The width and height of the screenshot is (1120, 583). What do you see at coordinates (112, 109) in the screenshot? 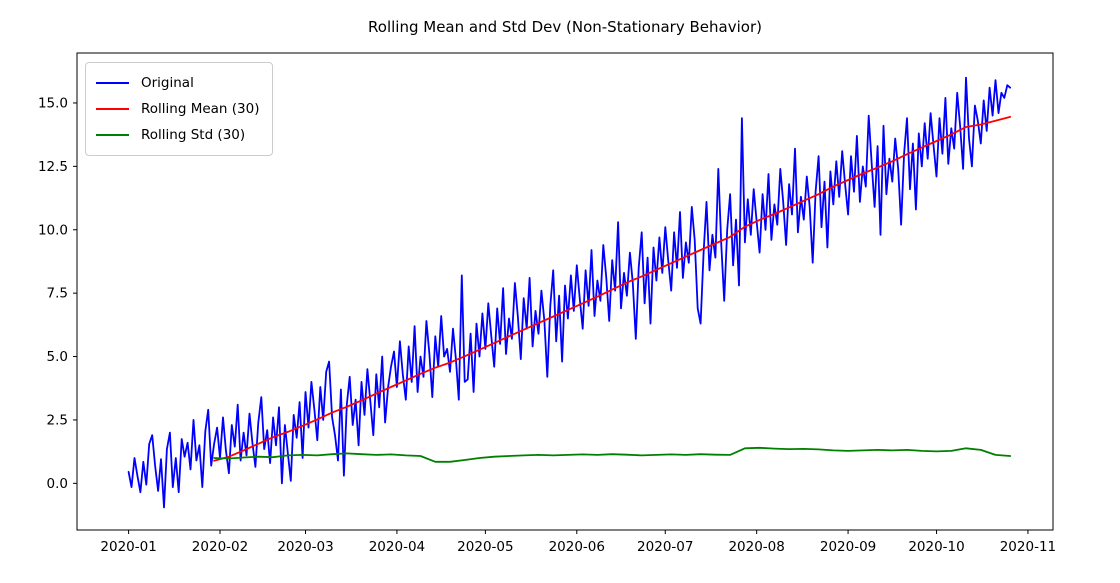
I see `legend-line-swatch-rolling-mean` at bounding box center [112, 109].